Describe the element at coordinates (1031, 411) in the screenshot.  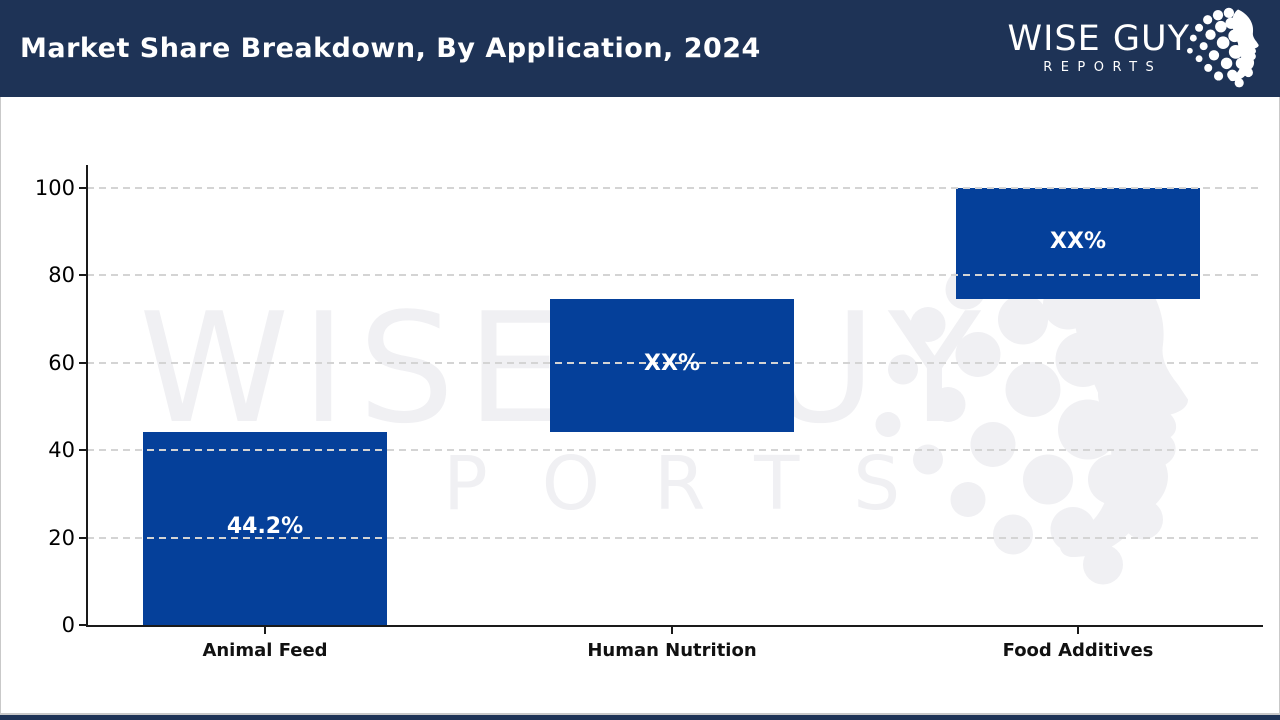
I see `watermark-face-icon` at that location.